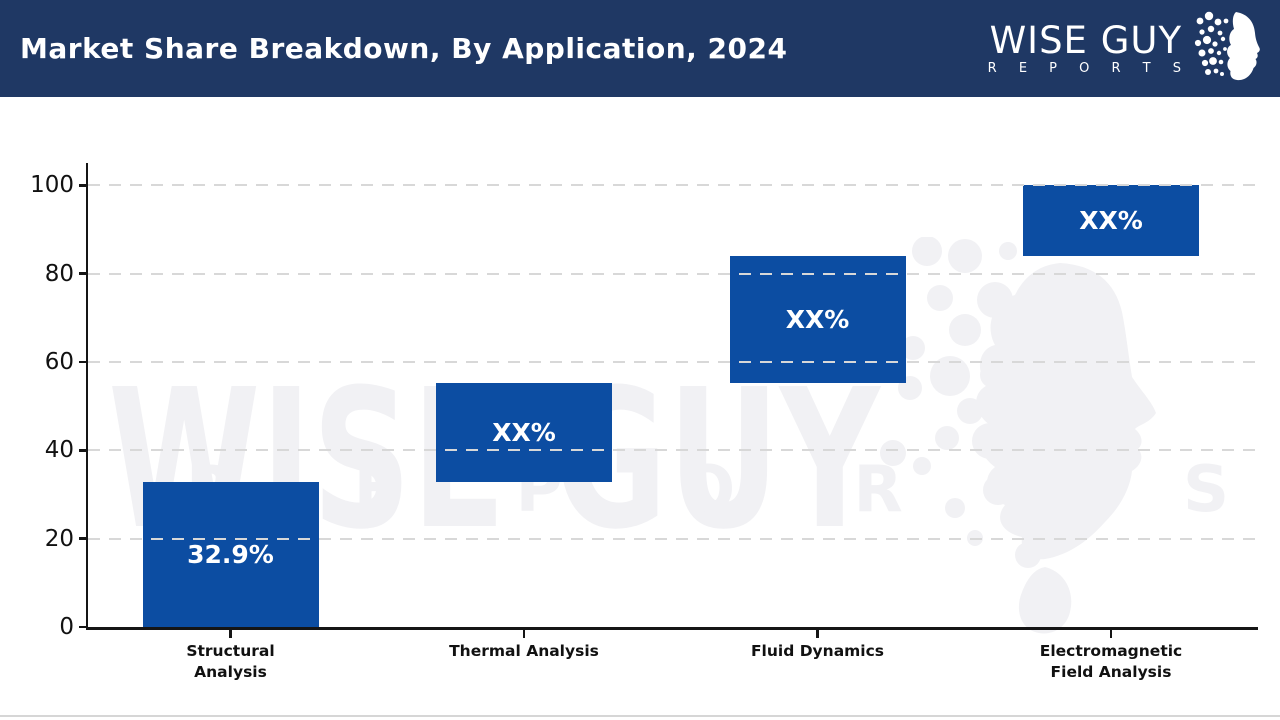 The width and height of the screenshot is (1280, 720). What do you see at coordinates (59, 361) in the screenshot?
I see `y-axis-tick-label: 60` at bounding box center [59, 361].